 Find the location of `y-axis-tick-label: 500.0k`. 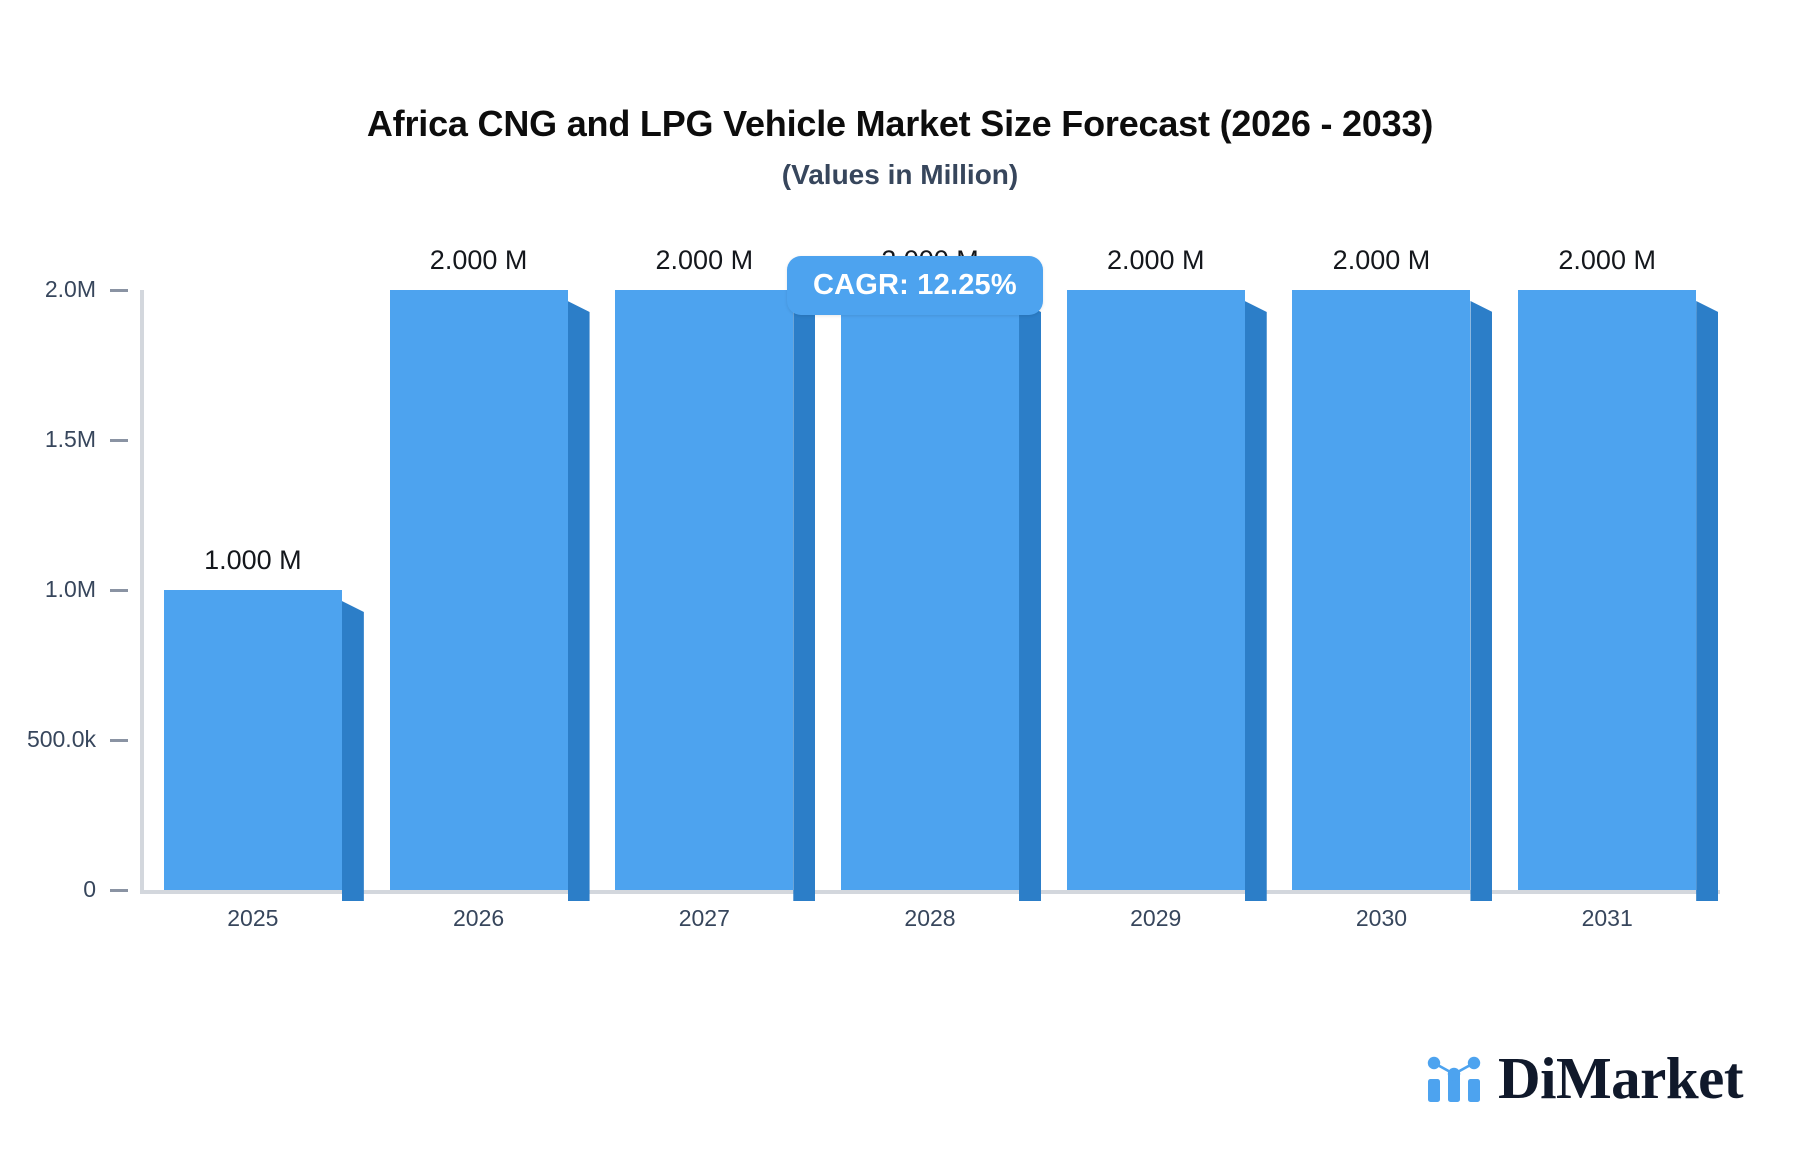

y-axis-tick-label: 500.0k is located at coordinates (61, 738).